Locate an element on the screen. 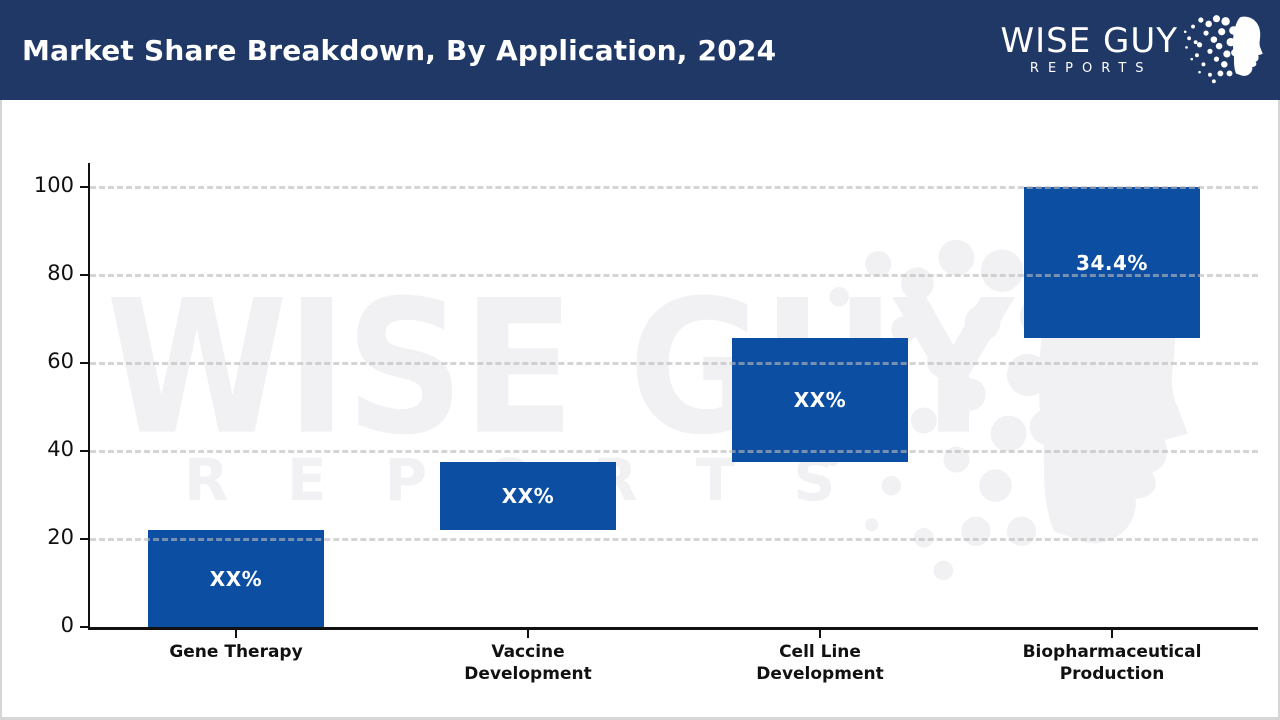 Image resolution: width=1280 pixels, height=720 pixels. bar-3: XX% is located at coordinates (820, 400).